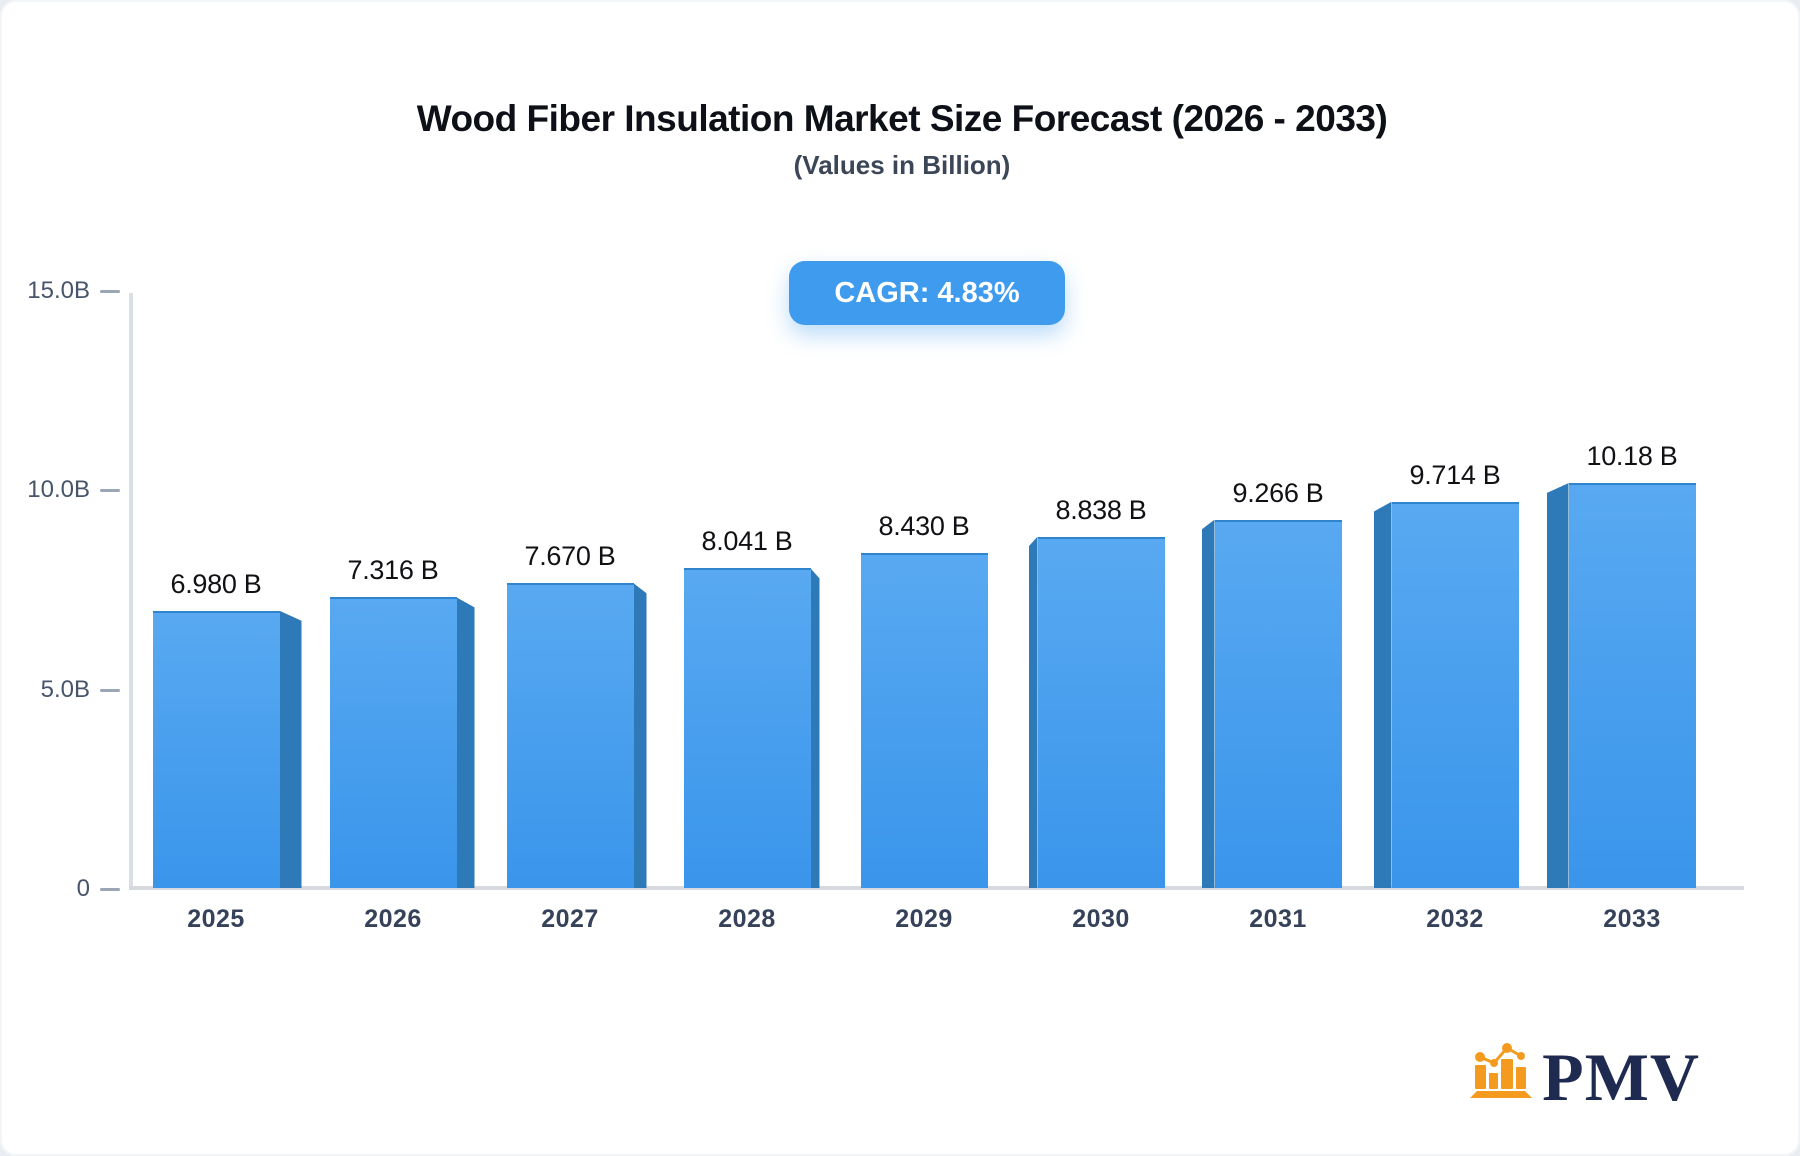  I want to click on y-axis-tick-label: 15.0B, so click(58, 290).